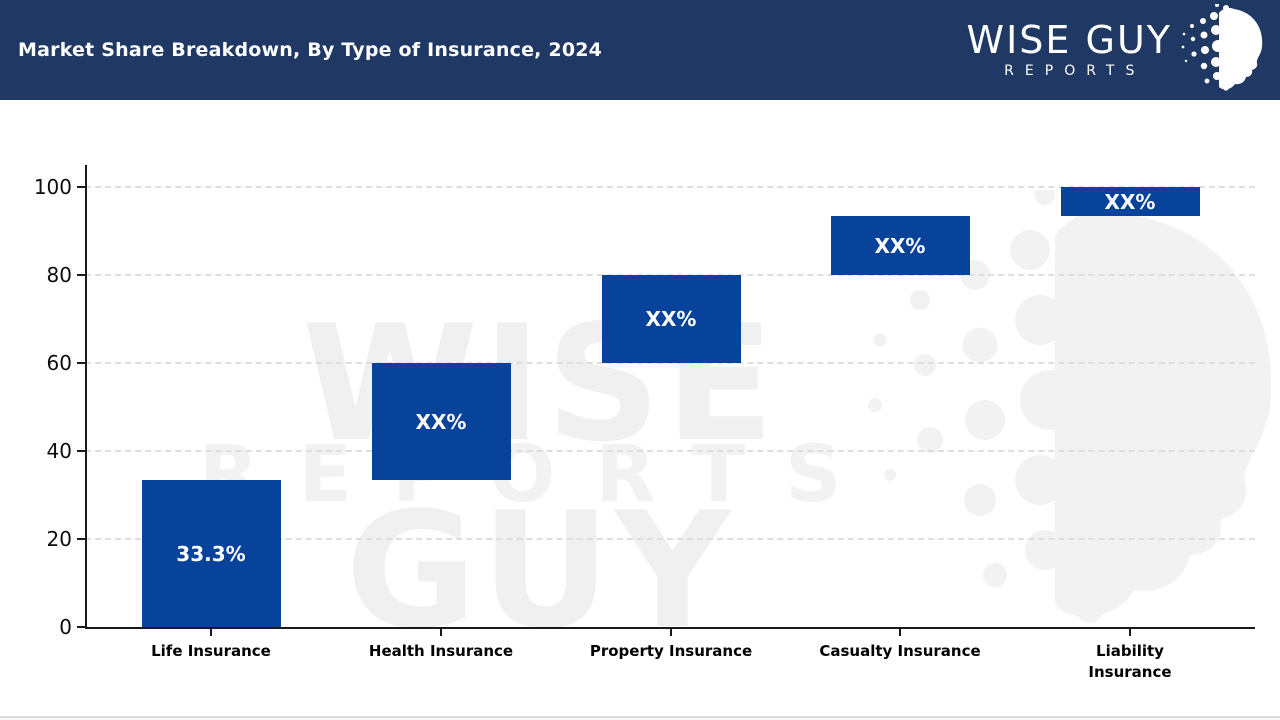  What do you see at coordinates (671, 651) in the screenshot?
I see `category-label-2: Property Insurance` at bounding box center [671, 651].